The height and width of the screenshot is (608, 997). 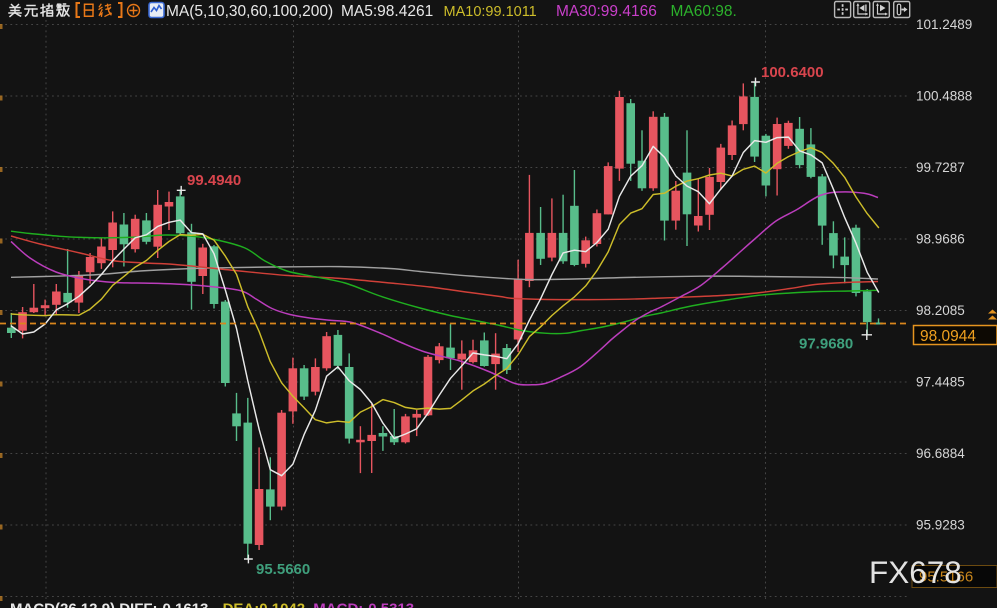 I want to click on svg-text: 95.5660, so click(x=283, y=569).